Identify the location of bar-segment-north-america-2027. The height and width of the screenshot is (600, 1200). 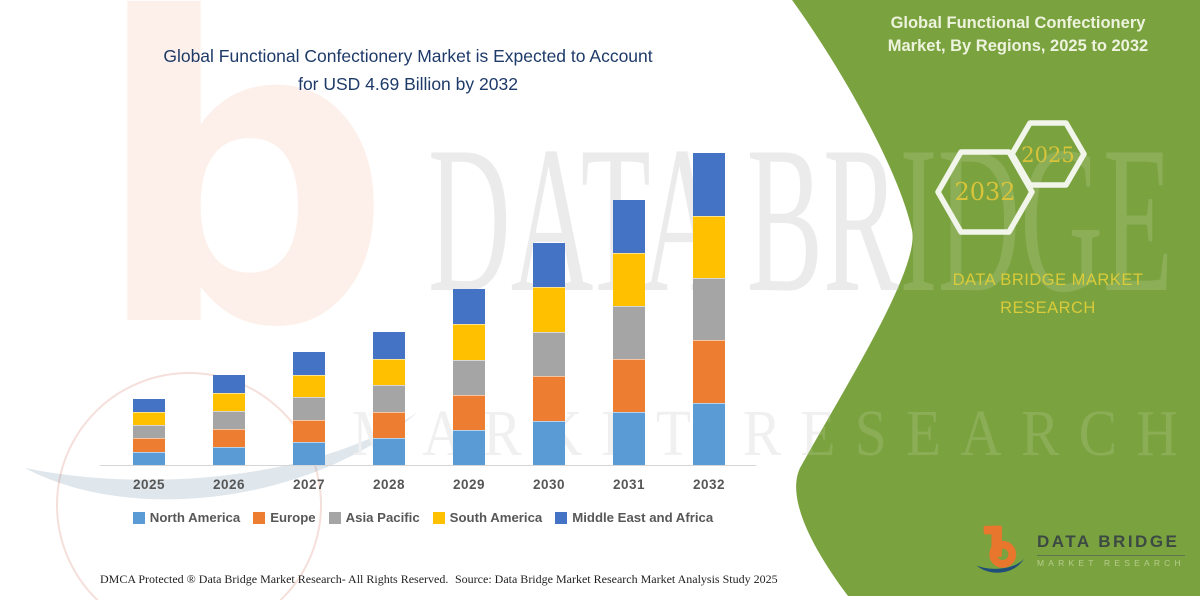
(309, 453).